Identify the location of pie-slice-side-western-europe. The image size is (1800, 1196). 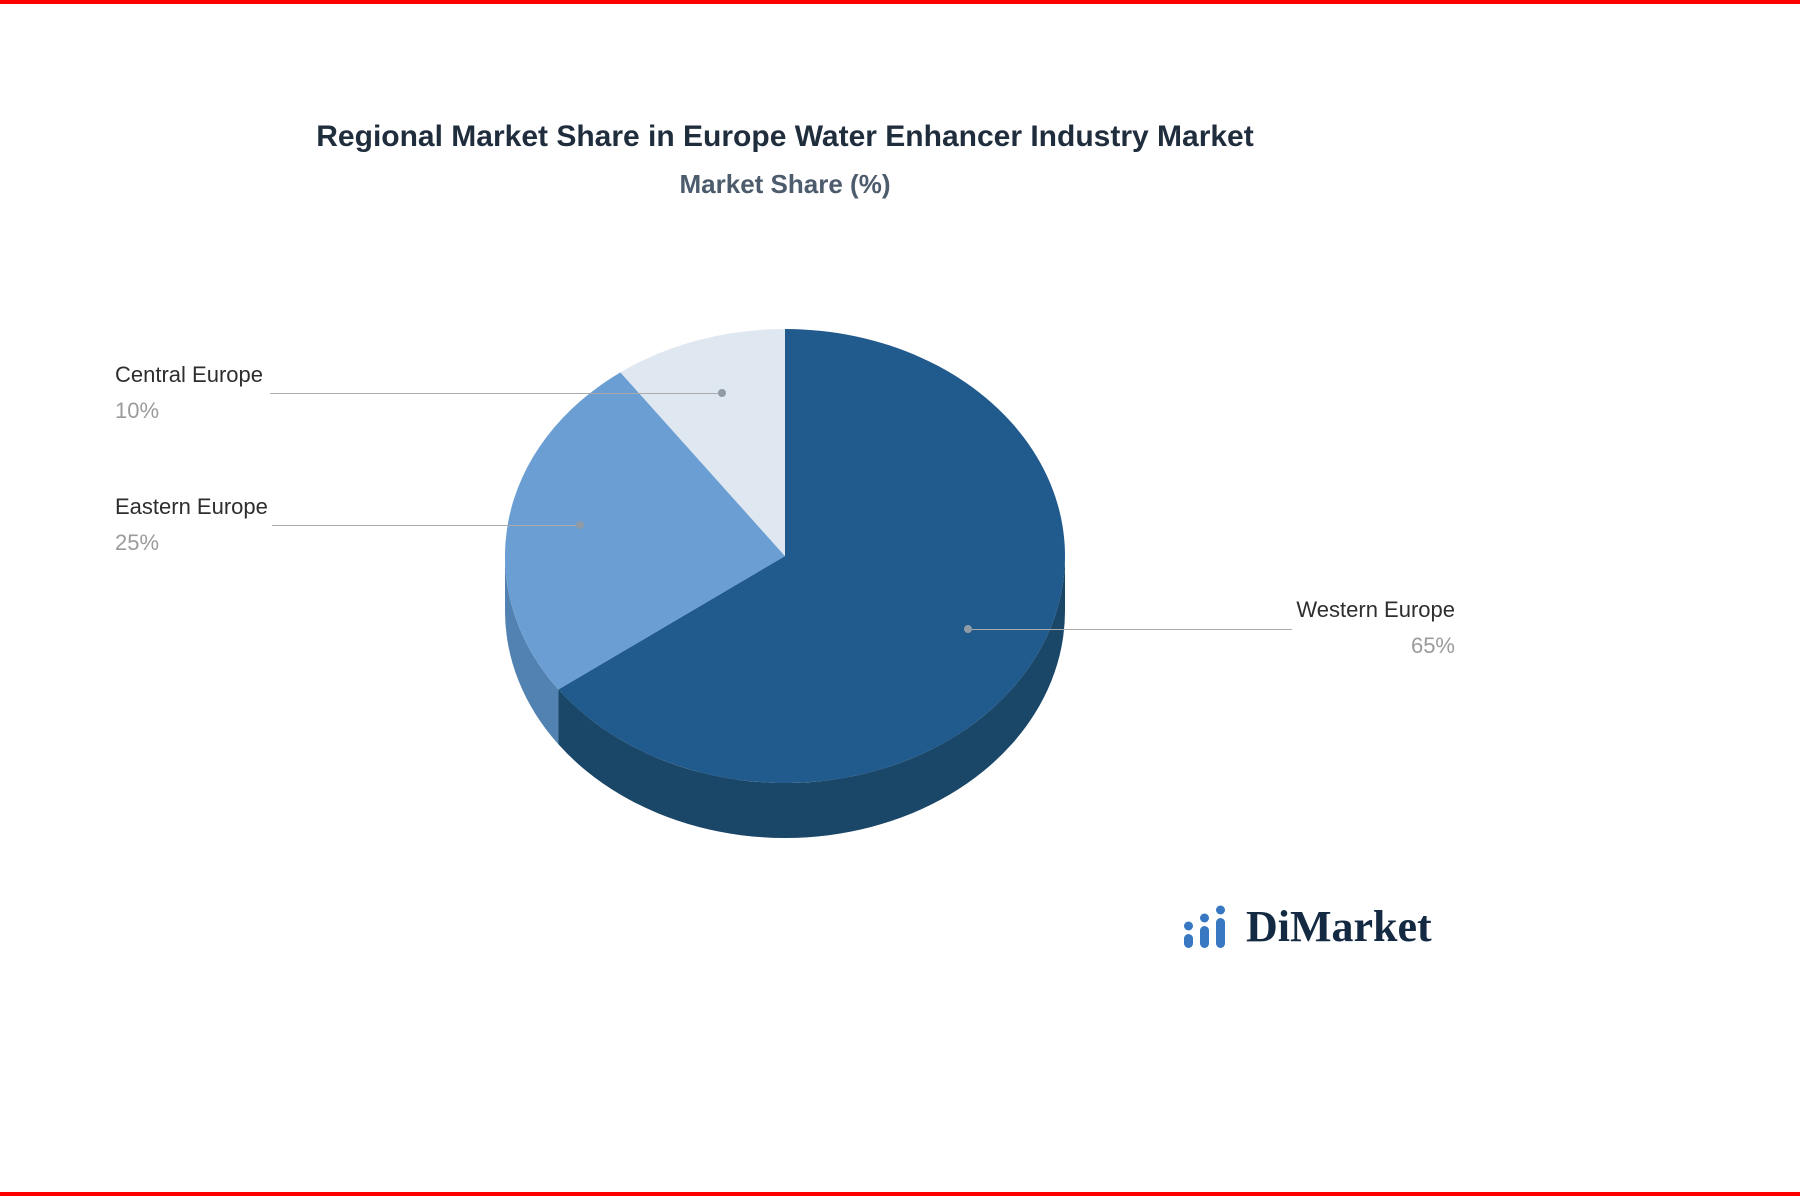
(811, 697).